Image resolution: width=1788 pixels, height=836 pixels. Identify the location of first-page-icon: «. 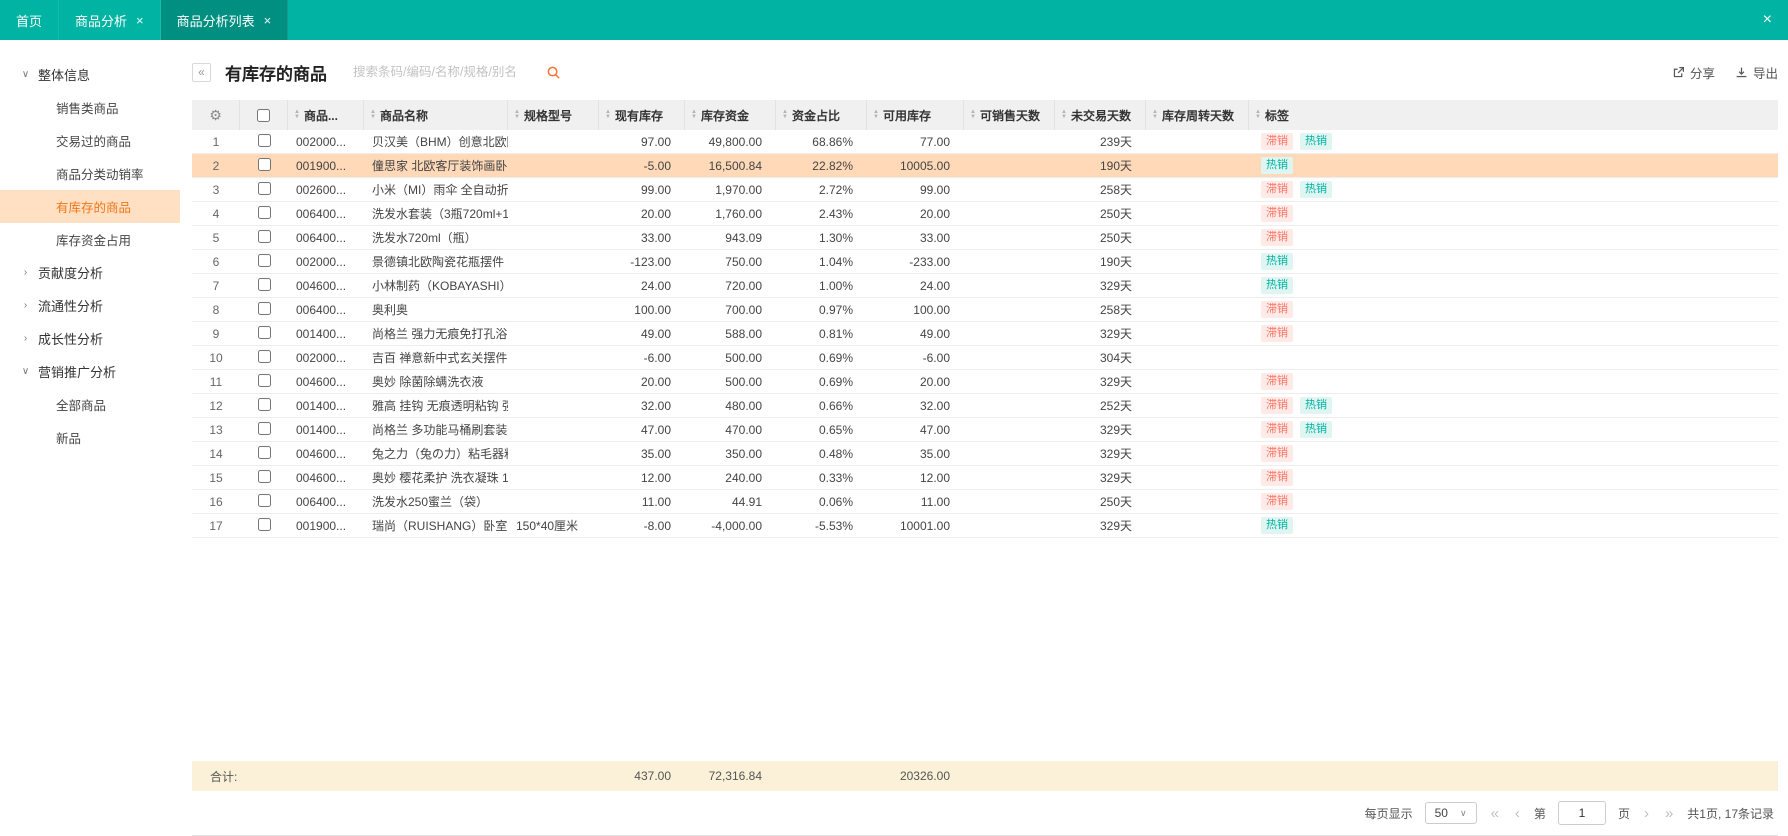
(1494, 813).